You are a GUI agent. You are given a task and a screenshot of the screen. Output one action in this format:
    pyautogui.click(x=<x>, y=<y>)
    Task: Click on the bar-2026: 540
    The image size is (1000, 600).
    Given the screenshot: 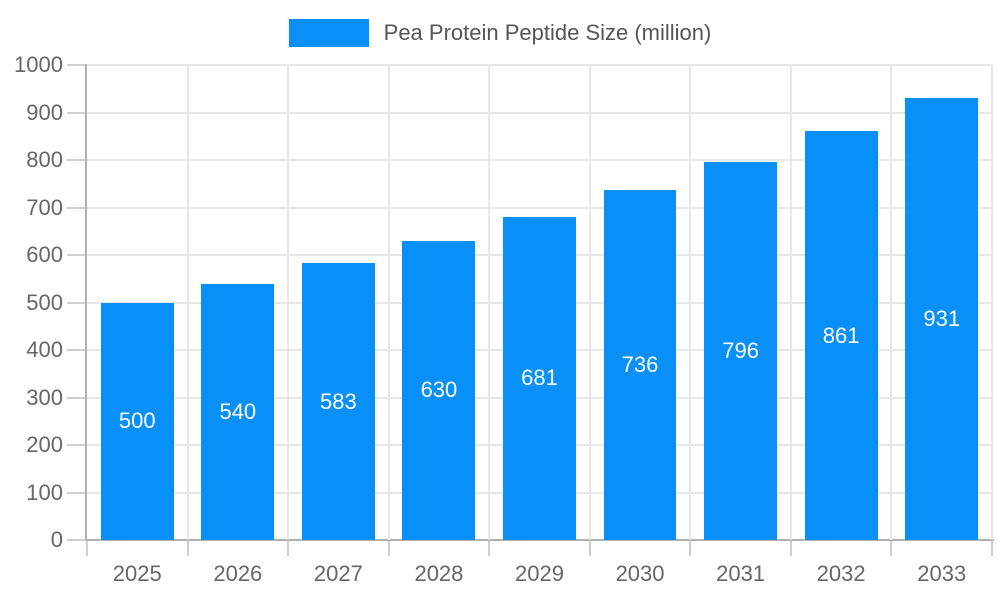 What is the action you would take?
    pyautogui.click(x=238, y=411)
    